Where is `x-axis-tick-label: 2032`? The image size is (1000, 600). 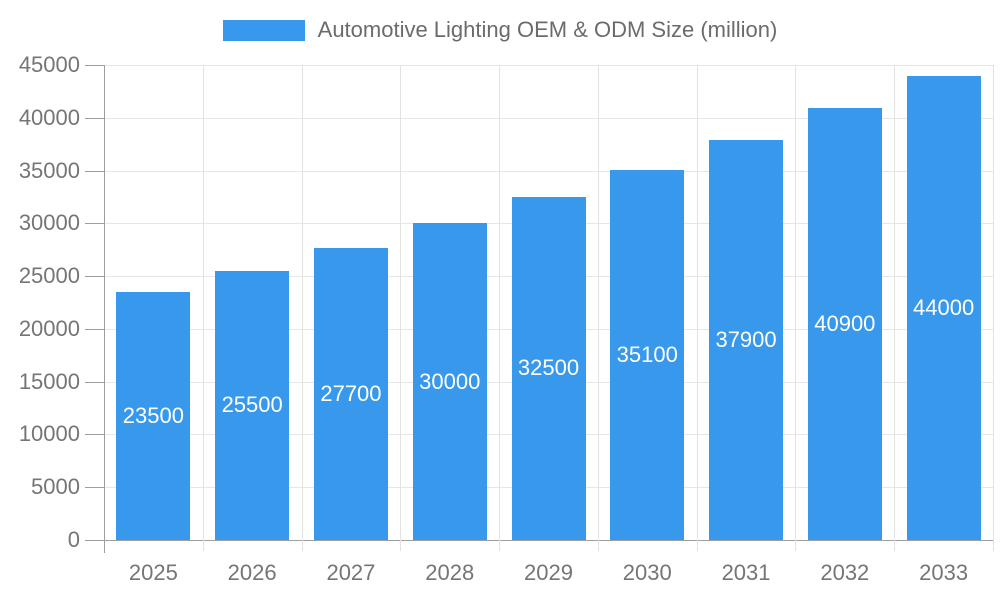 x-axis-tick-label: 2032 is located at coordinates (845, 572).